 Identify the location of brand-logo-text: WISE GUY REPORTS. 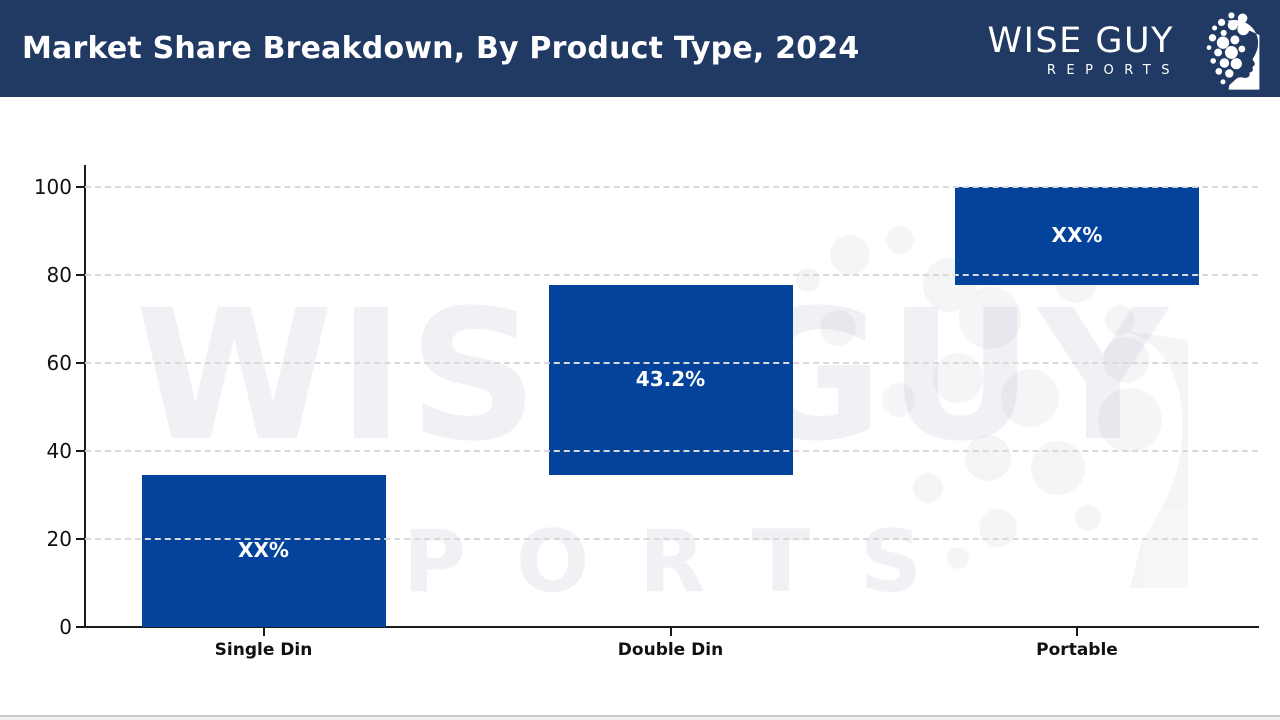
(1080, 49).